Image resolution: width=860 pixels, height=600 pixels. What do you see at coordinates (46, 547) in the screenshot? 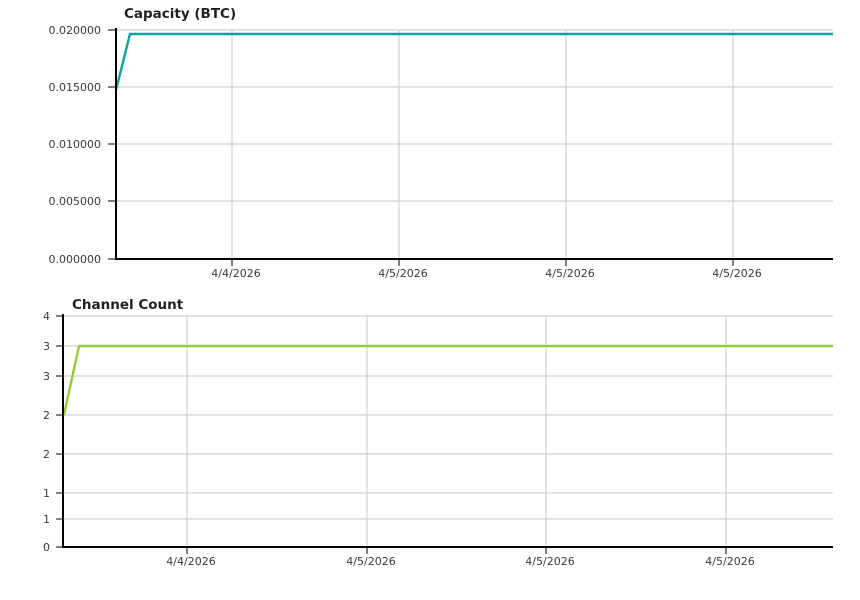
I see `channel-y-tick-label: 0` at bounding box center [46, 547].